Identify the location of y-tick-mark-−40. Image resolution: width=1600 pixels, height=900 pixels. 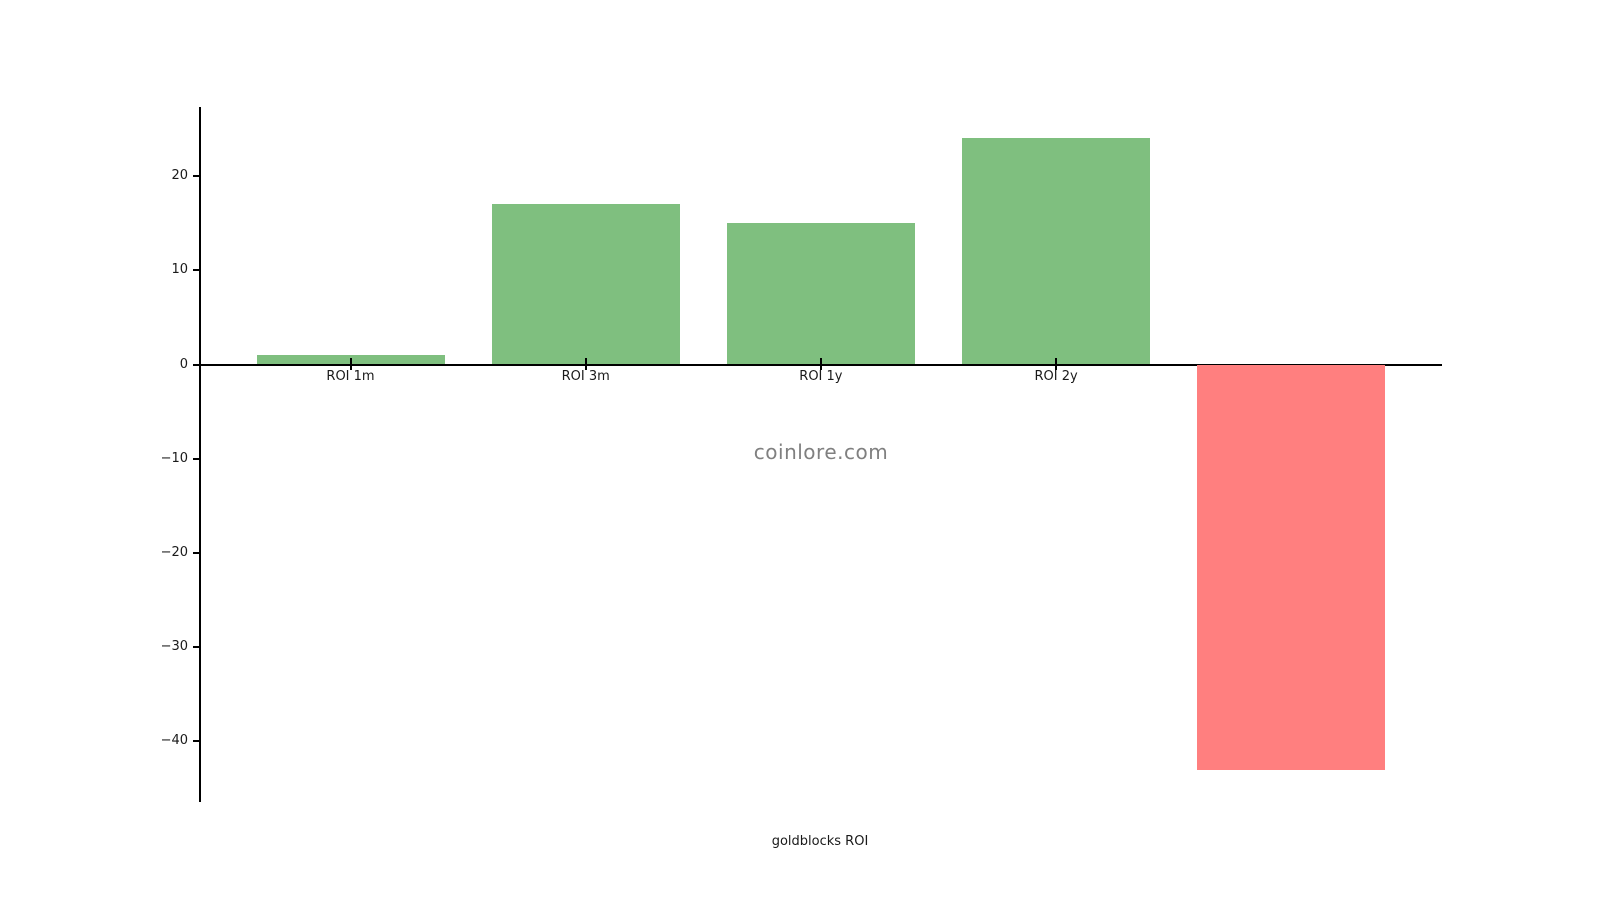
(196, 741).